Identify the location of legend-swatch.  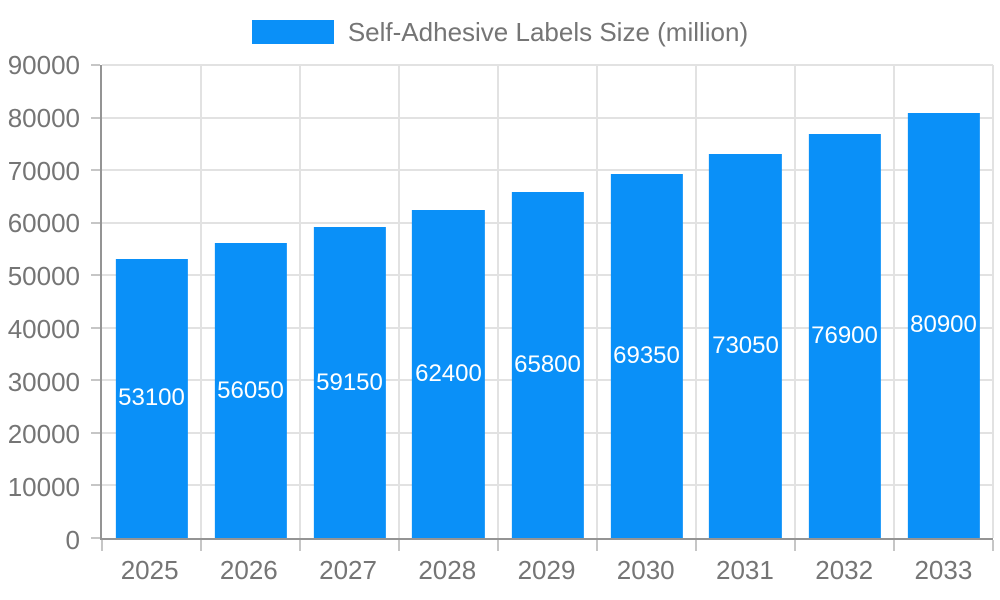
(292, 32).